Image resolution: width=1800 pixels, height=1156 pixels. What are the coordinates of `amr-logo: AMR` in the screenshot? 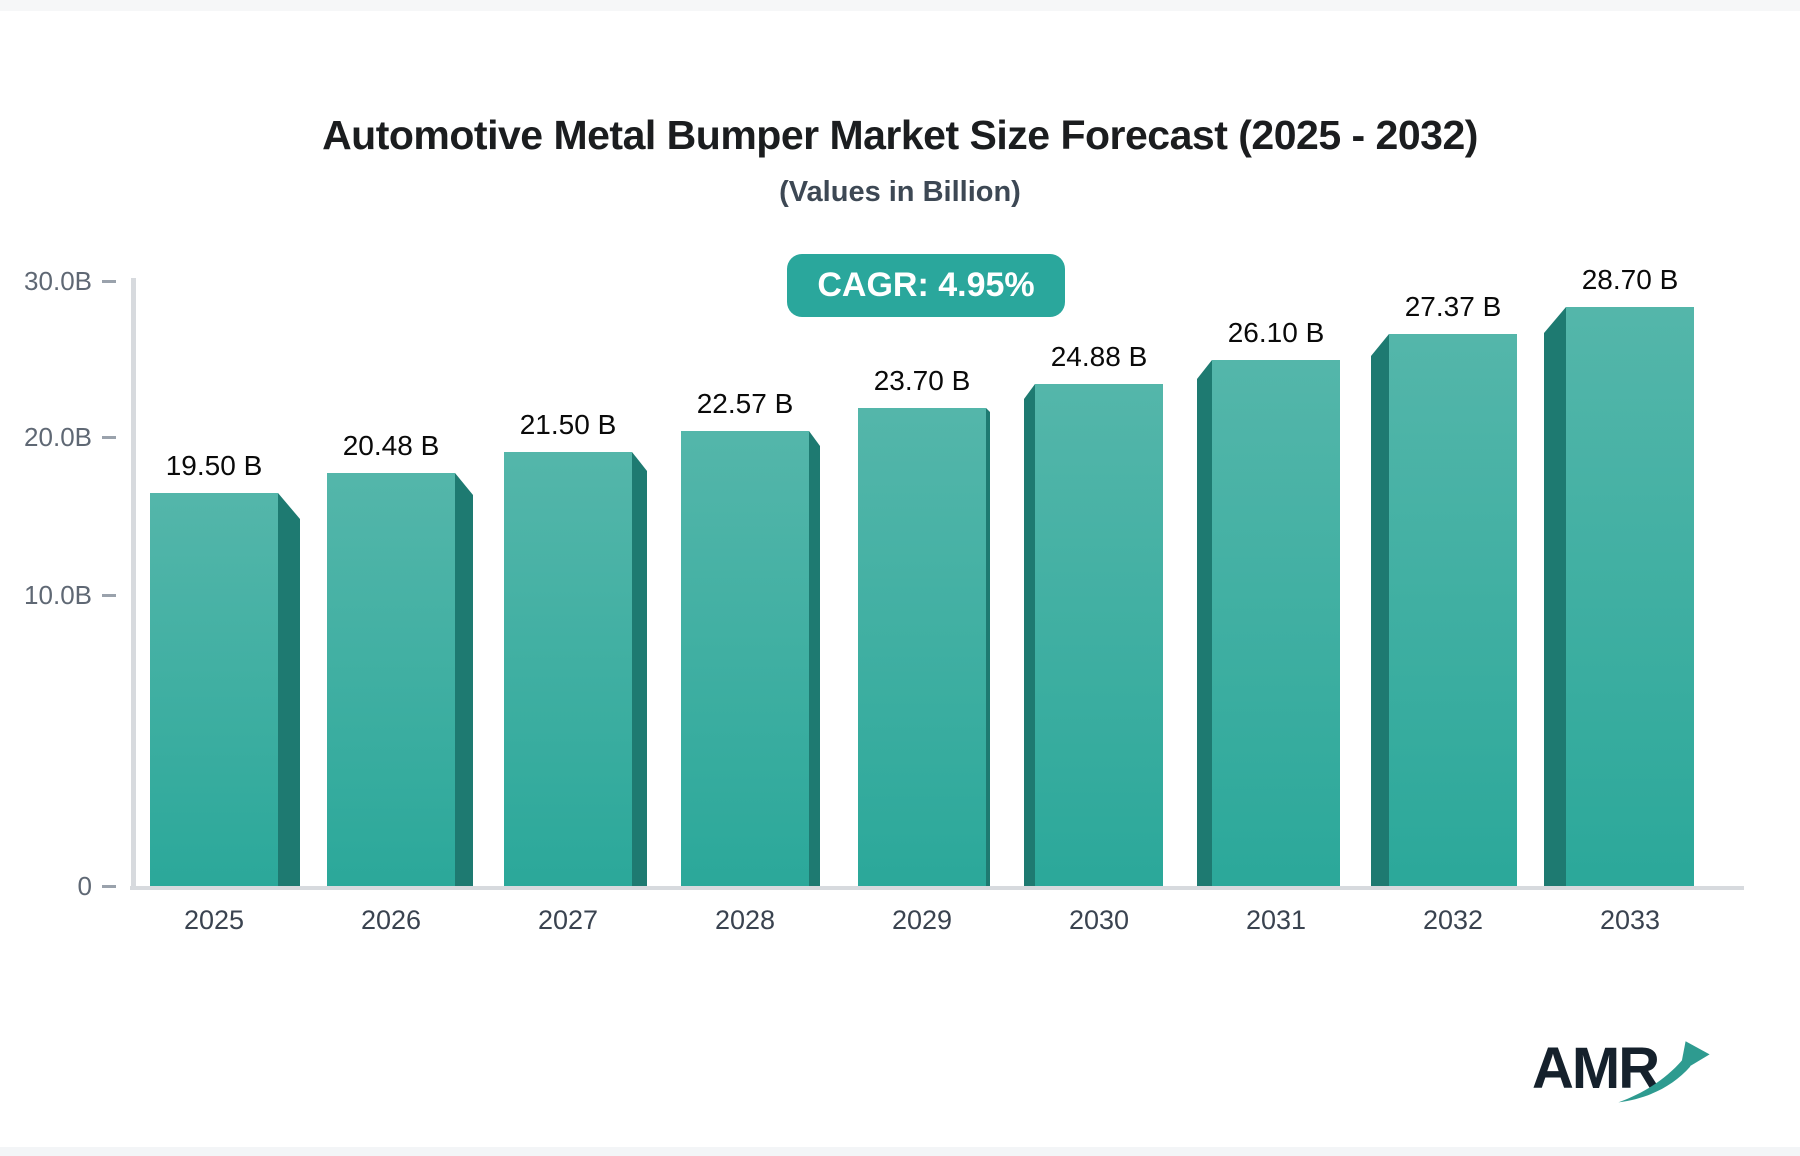 It's located at (1632, 1073).